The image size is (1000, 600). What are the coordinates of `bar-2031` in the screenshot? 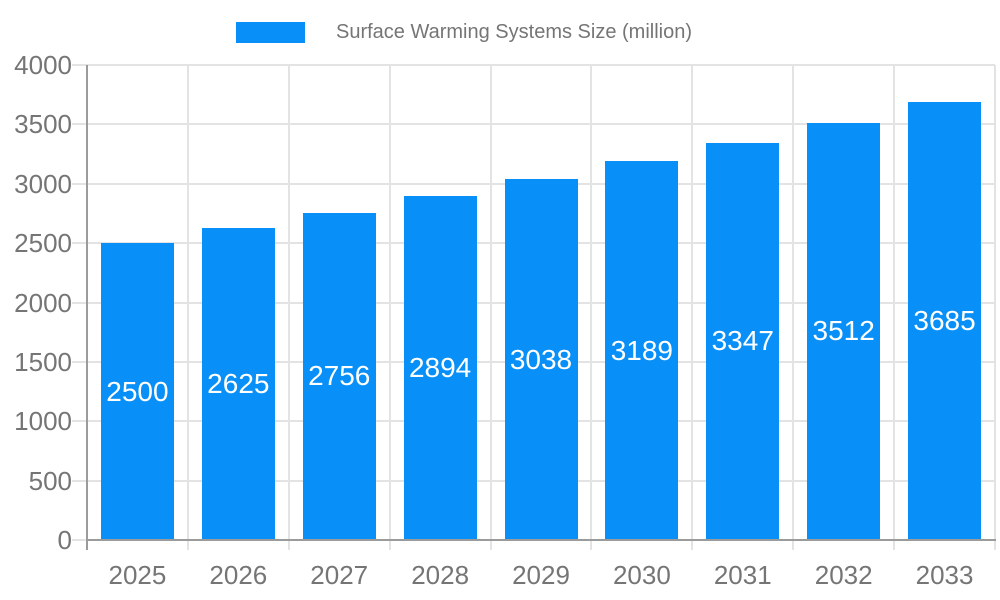 It's located at (743, 341).